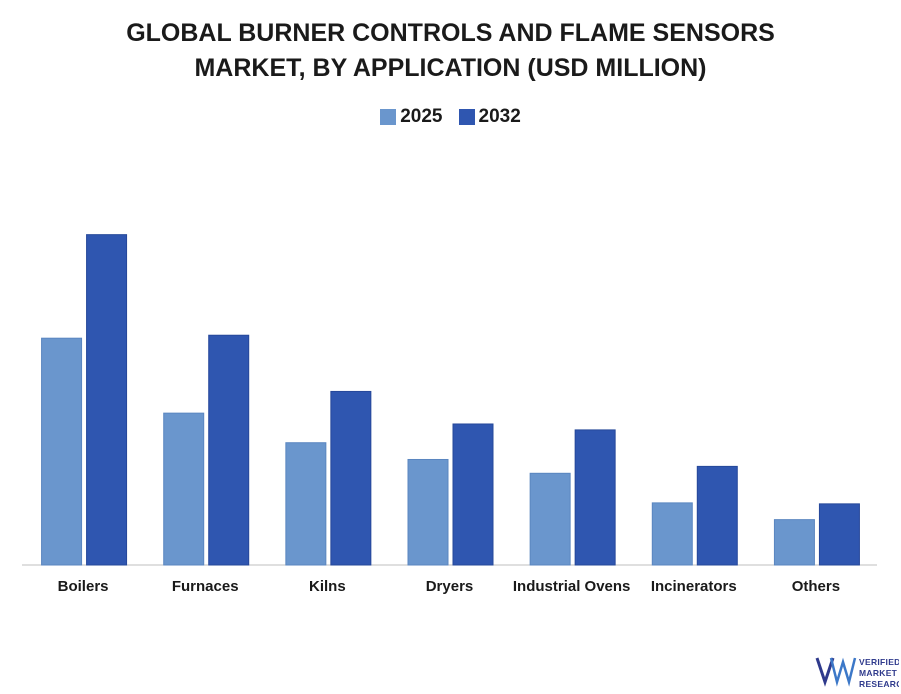 Image resolution: width=901 pixels, height=694 pixels. What do you see at coordinates (717, 515) in the screenshot?
I see `bar-incinerators-2032` at bounding box center [717, 515].